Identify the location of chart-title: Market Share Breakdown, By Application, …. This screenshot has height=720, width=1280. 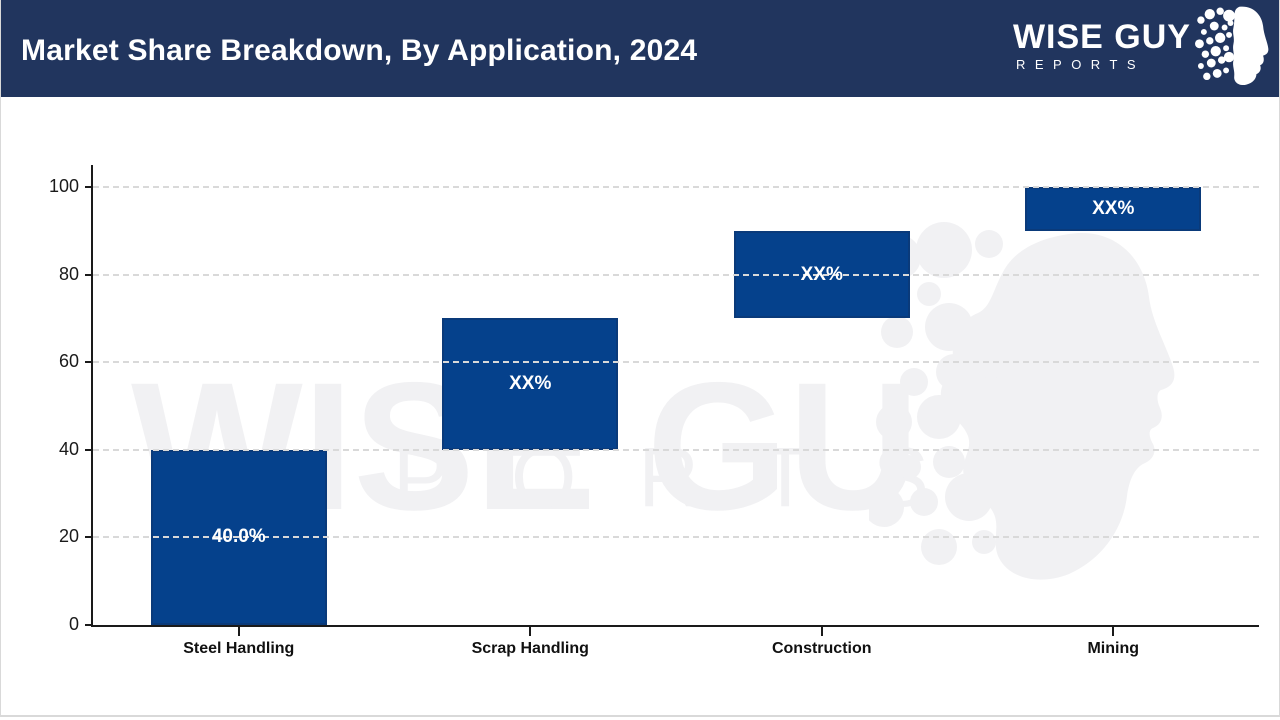
(359, 50).